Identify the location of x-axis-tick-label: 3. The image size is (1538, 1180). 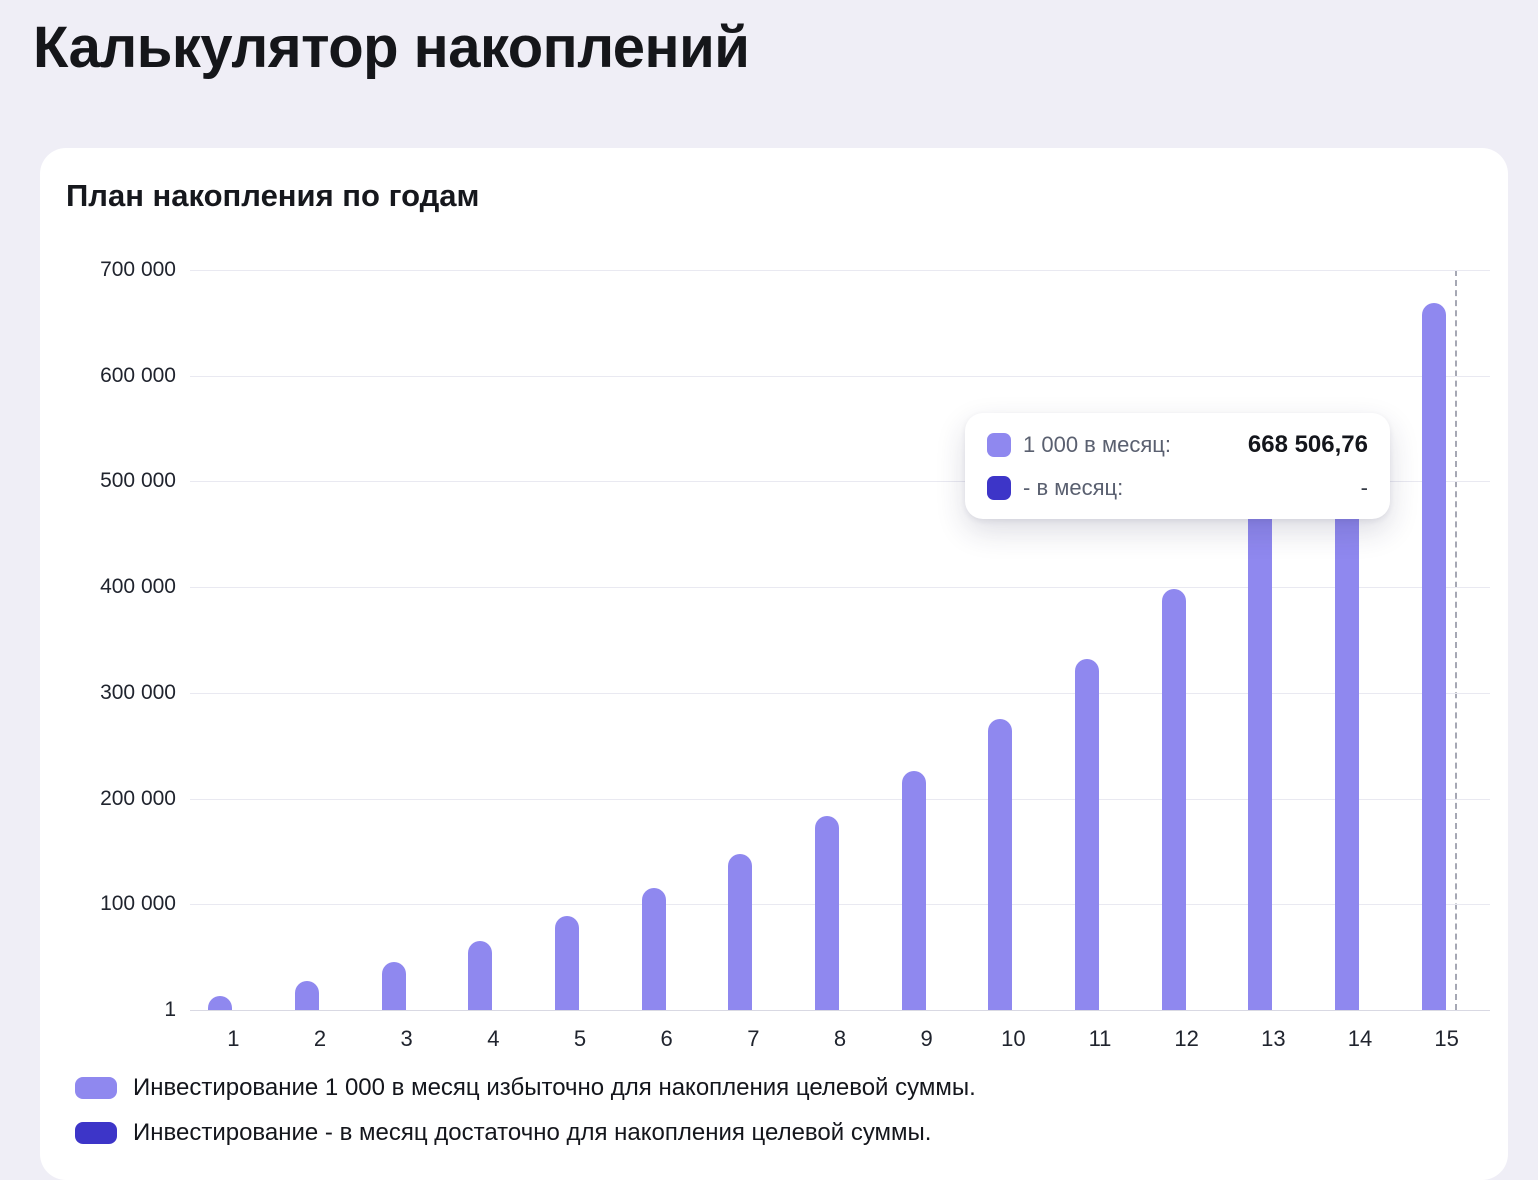
(406, 1038).